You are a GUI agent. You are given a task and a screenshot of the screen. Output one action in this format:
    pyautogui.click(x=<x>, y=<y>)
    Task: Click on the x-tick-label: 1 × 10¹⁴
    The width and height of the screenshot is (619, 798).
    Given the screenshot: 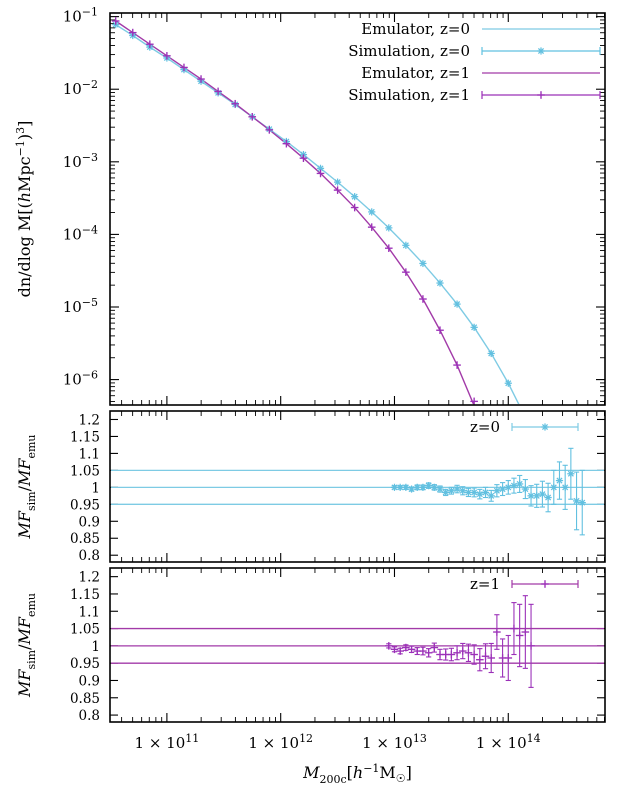 What is the action you would take?
    pyautogui.click(x=508, y=742)
    